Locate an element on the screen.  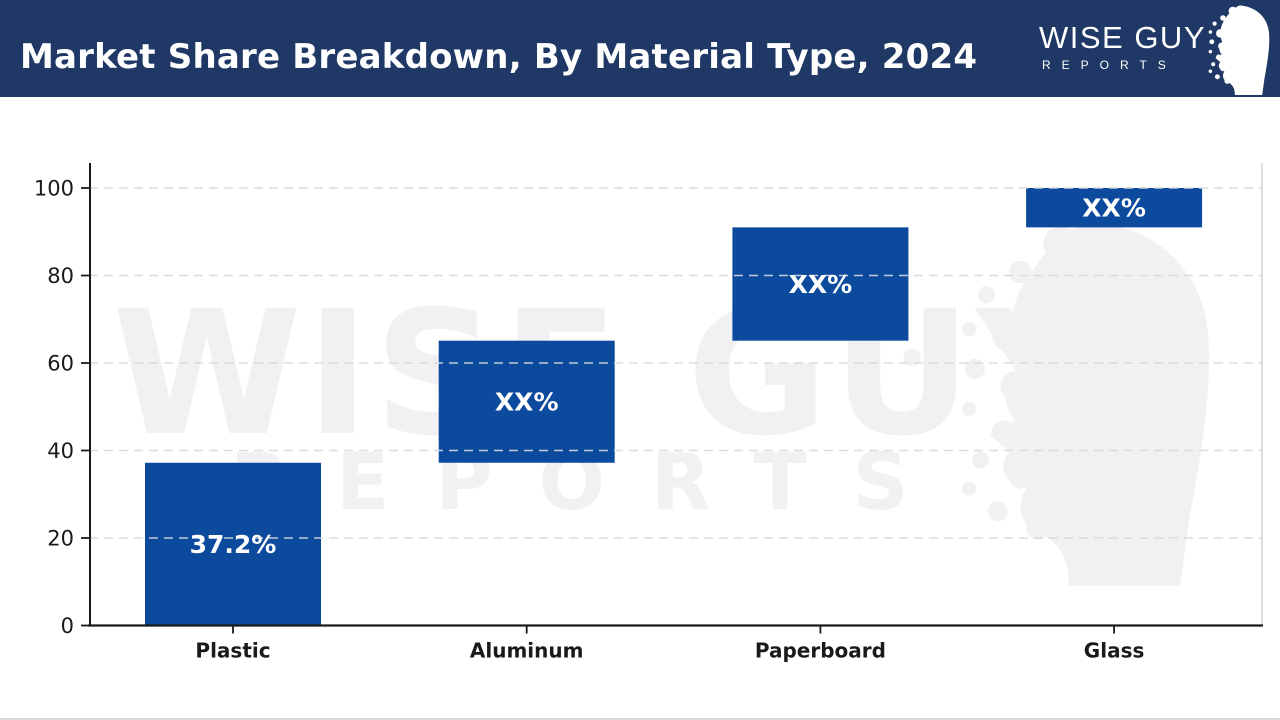
bar-paperboard is located at coordinates (820, 284).